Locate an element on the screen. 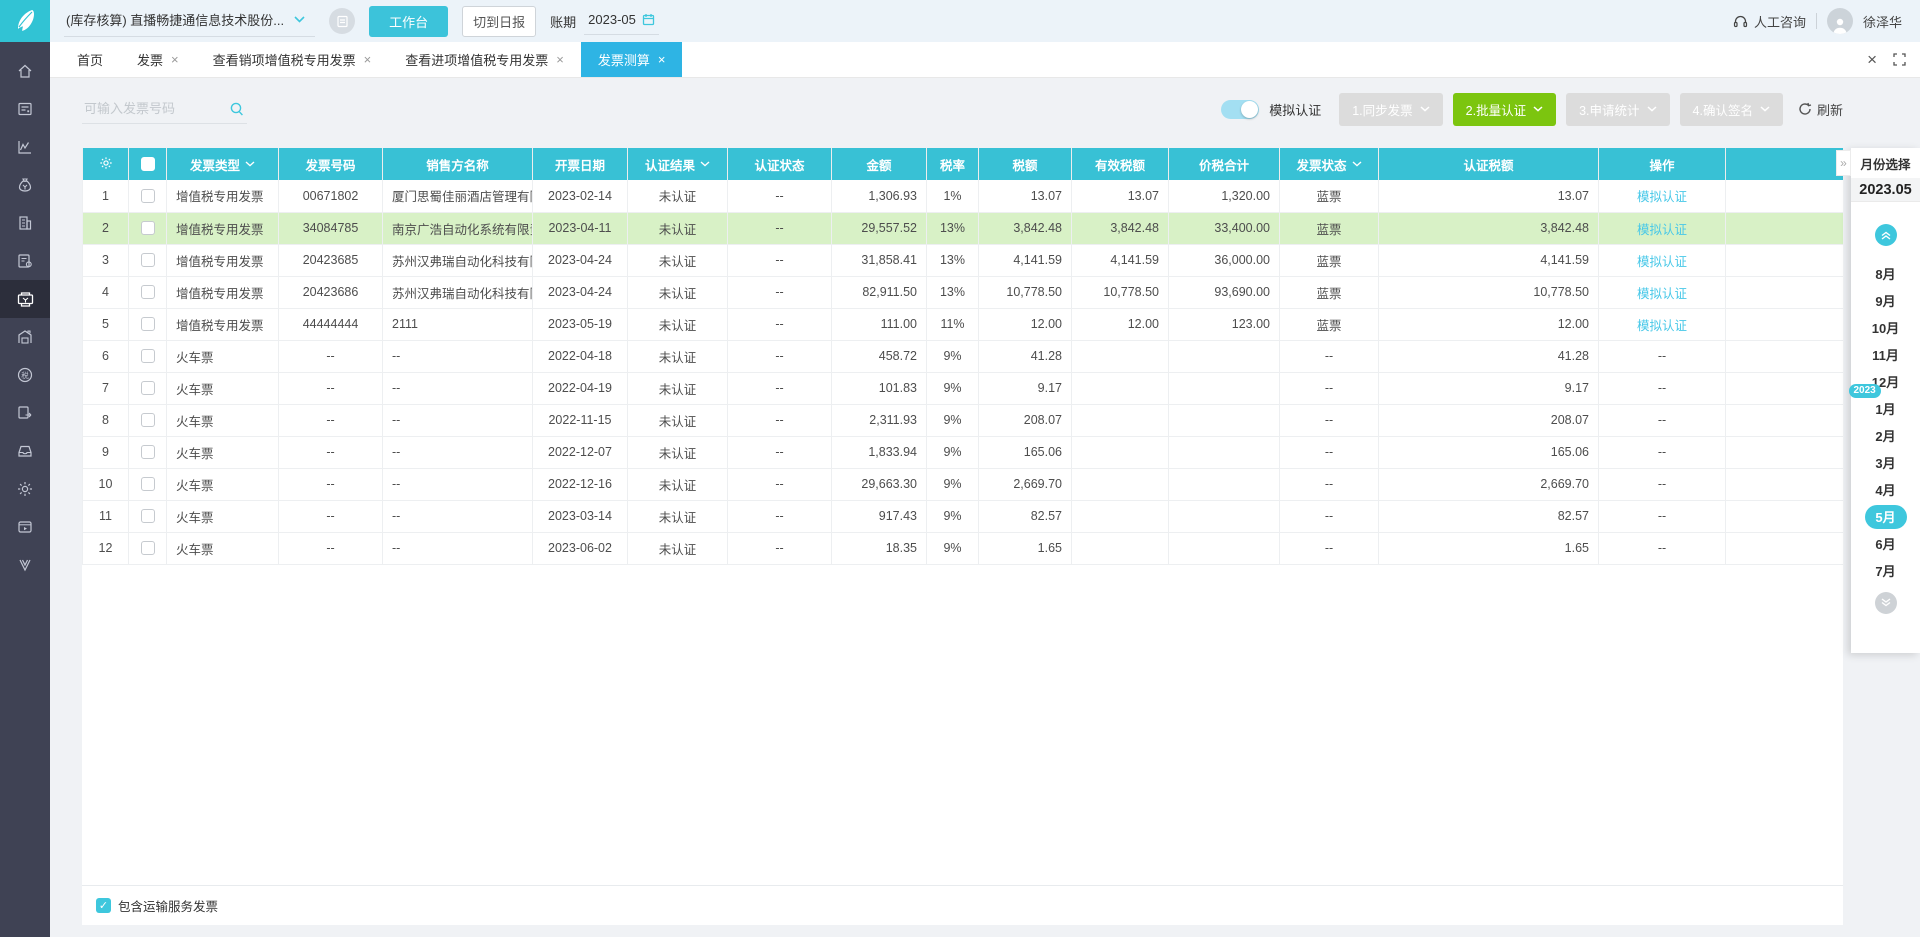 This screenshot has width=1920, height=937. scroll-months-down-button is located at coordinates (1885, 603).